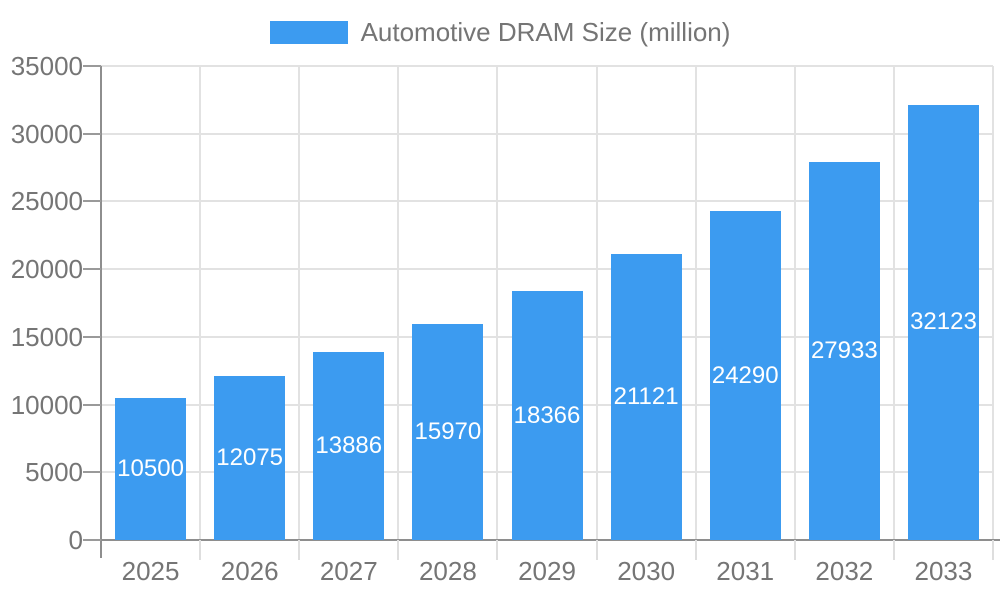 The image size is (1000, 600). I want to click on y-axis-label: 20000, so click(46, 269).